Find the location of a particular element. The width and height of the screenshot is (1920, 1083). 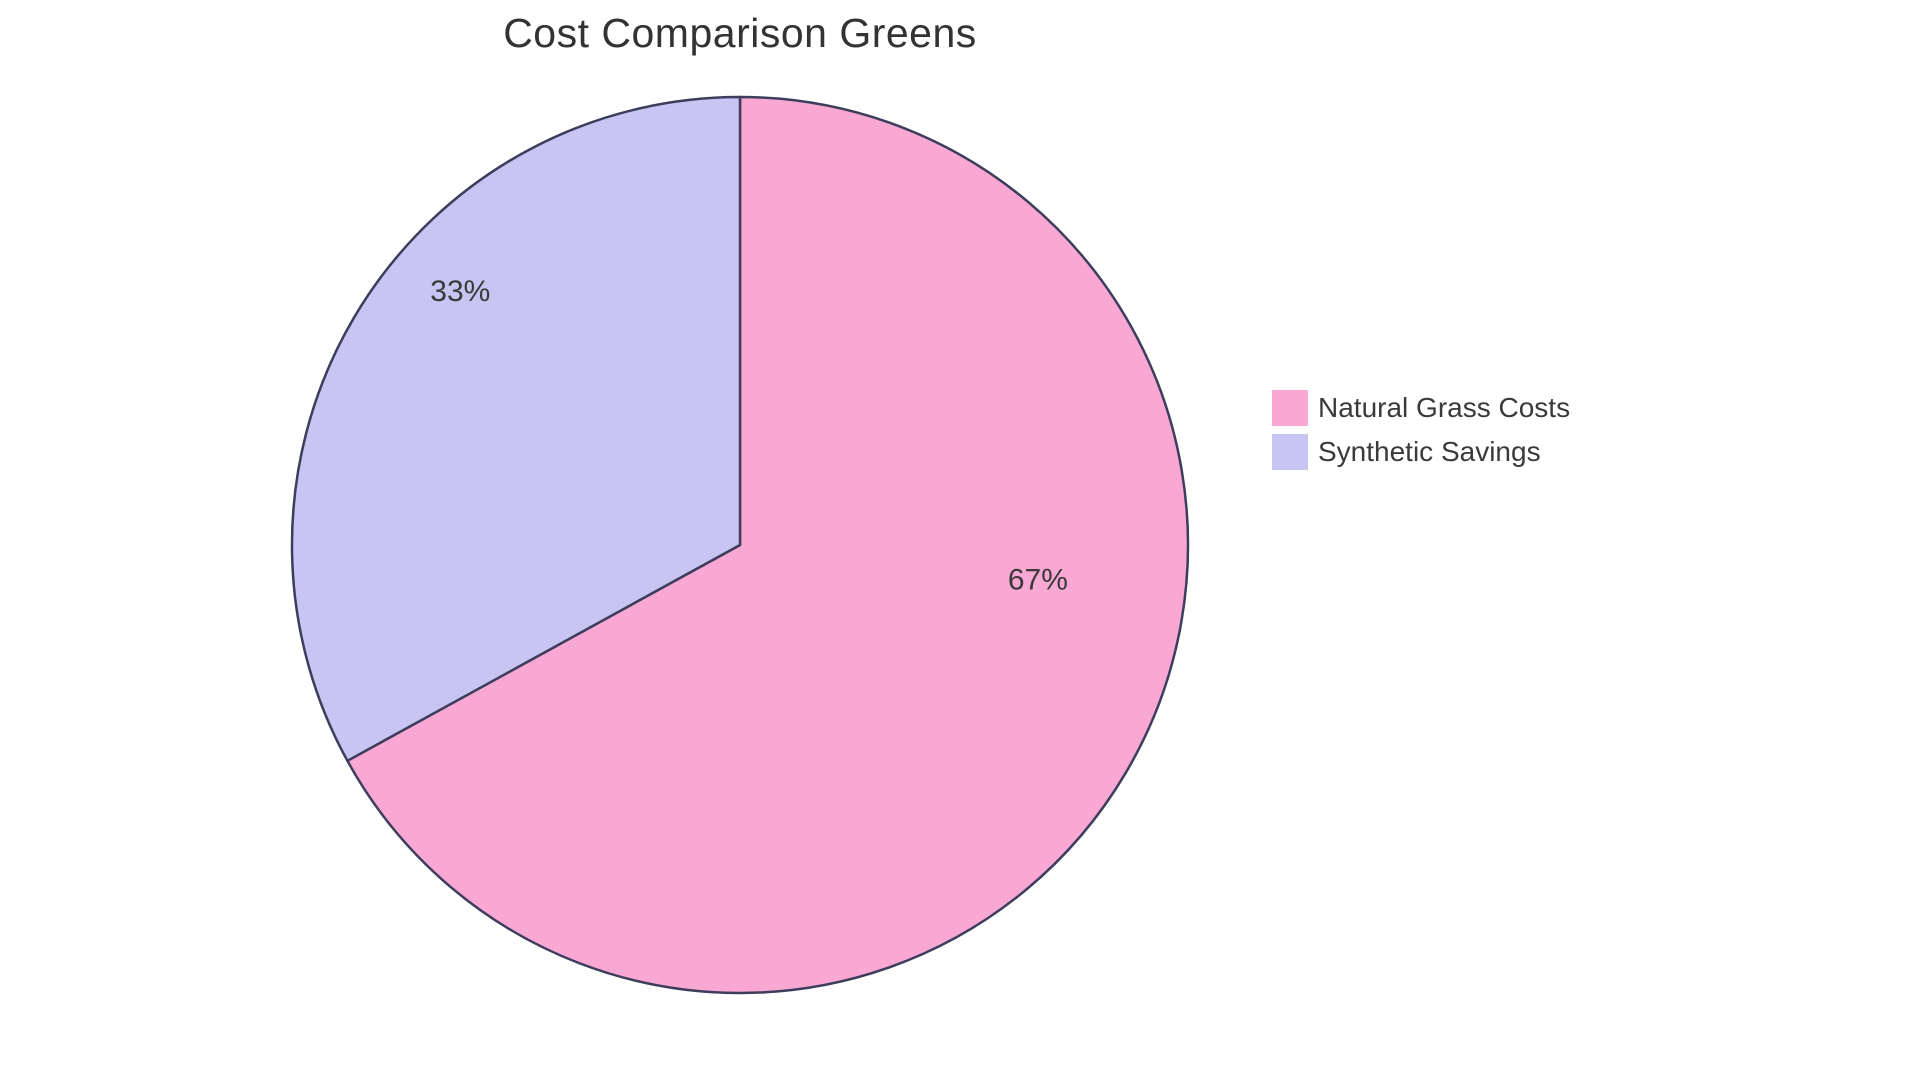

chart-title: Cost Comparison Greens is located at coordinates (740, 33).